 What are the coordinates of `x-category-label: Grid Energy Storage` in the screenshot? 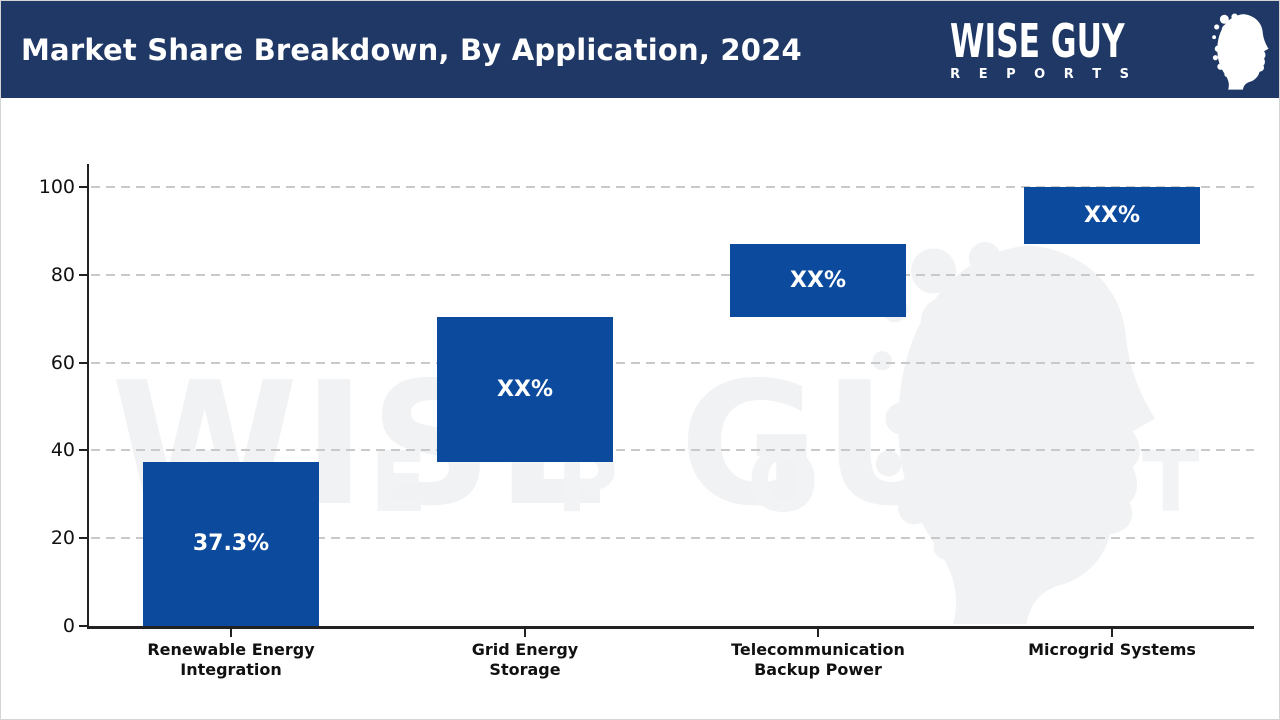 It's located at (525, 659).